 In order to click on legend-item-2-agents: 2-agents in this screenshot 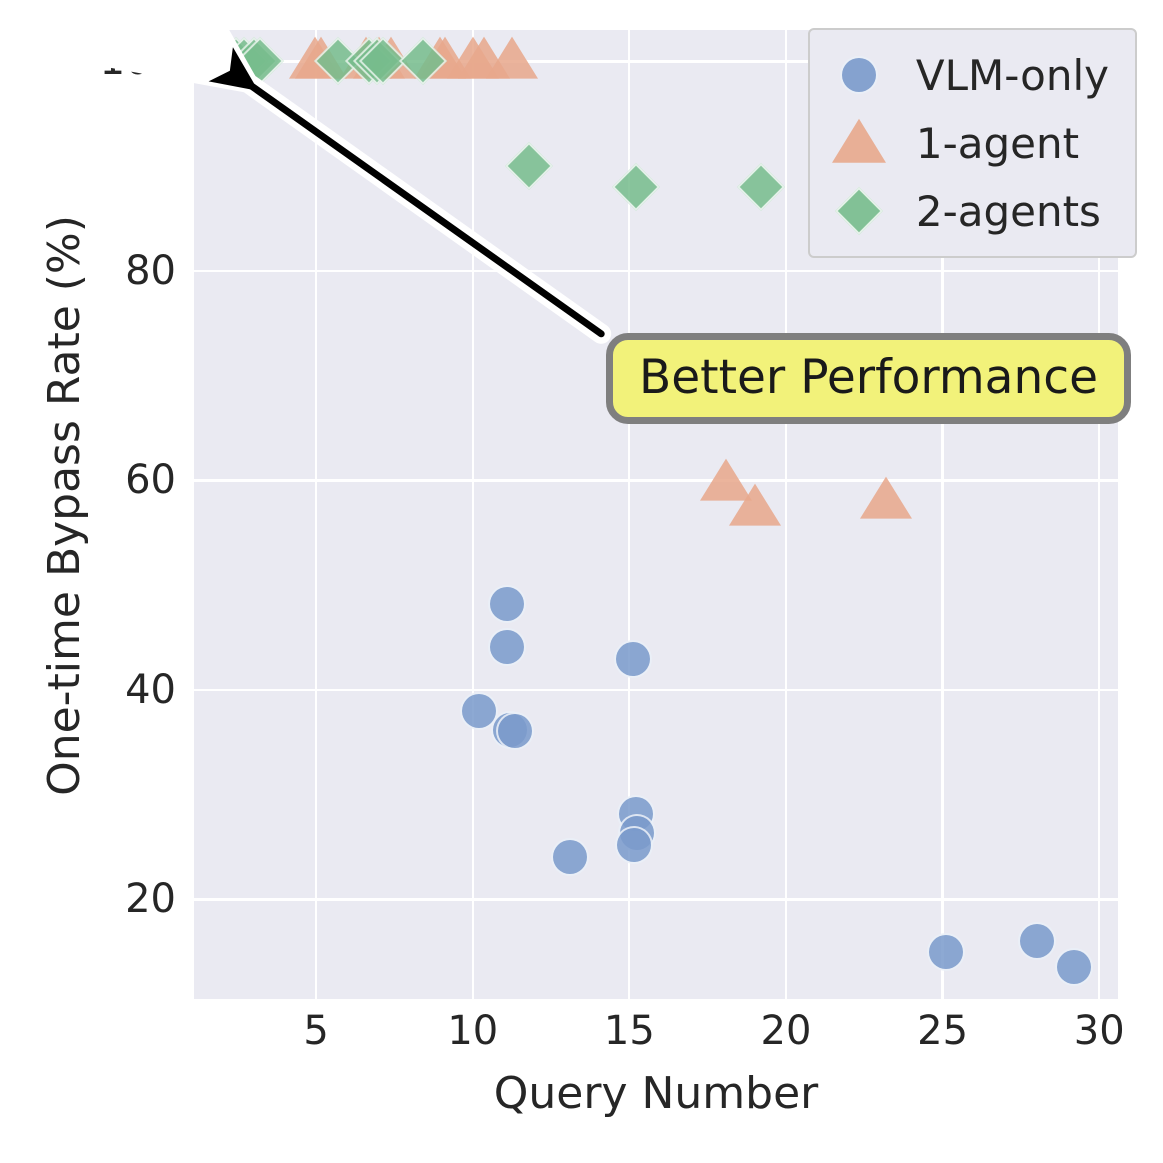, I will do `click(970, 211)`.